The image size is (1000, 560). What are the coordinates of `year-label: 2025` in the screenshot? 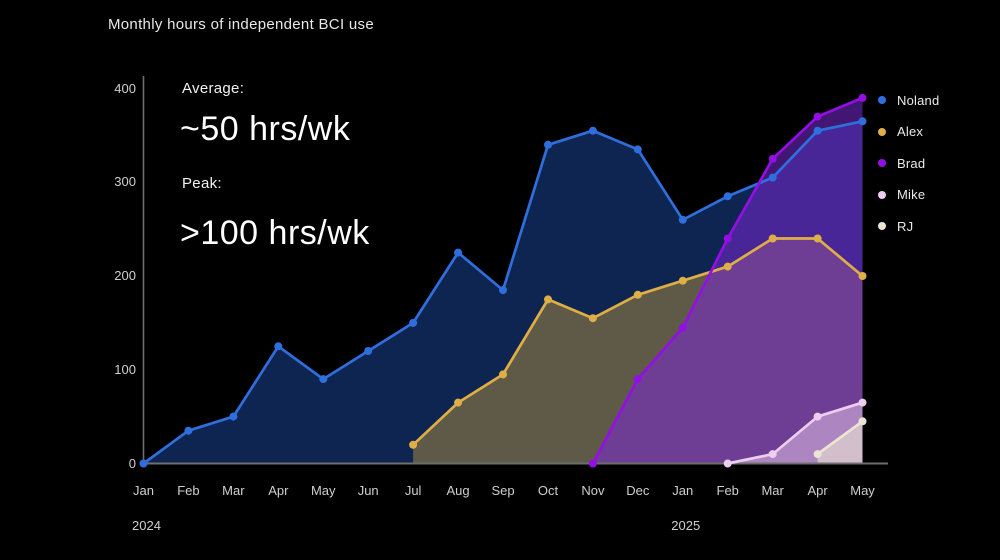 It's located at (686, 525).